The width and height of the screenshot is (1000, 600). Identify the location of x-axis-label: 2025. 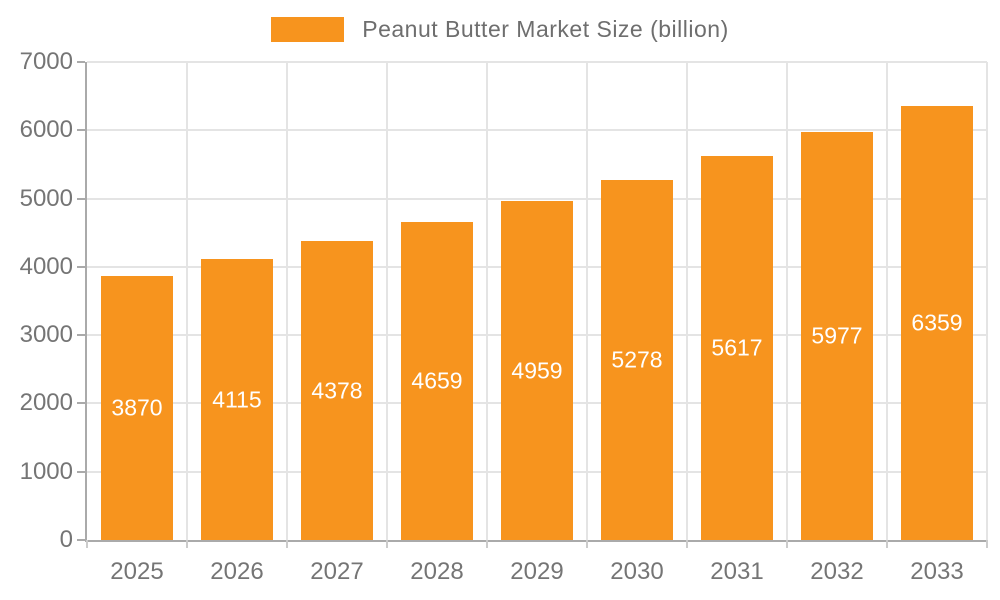
(137, 571).